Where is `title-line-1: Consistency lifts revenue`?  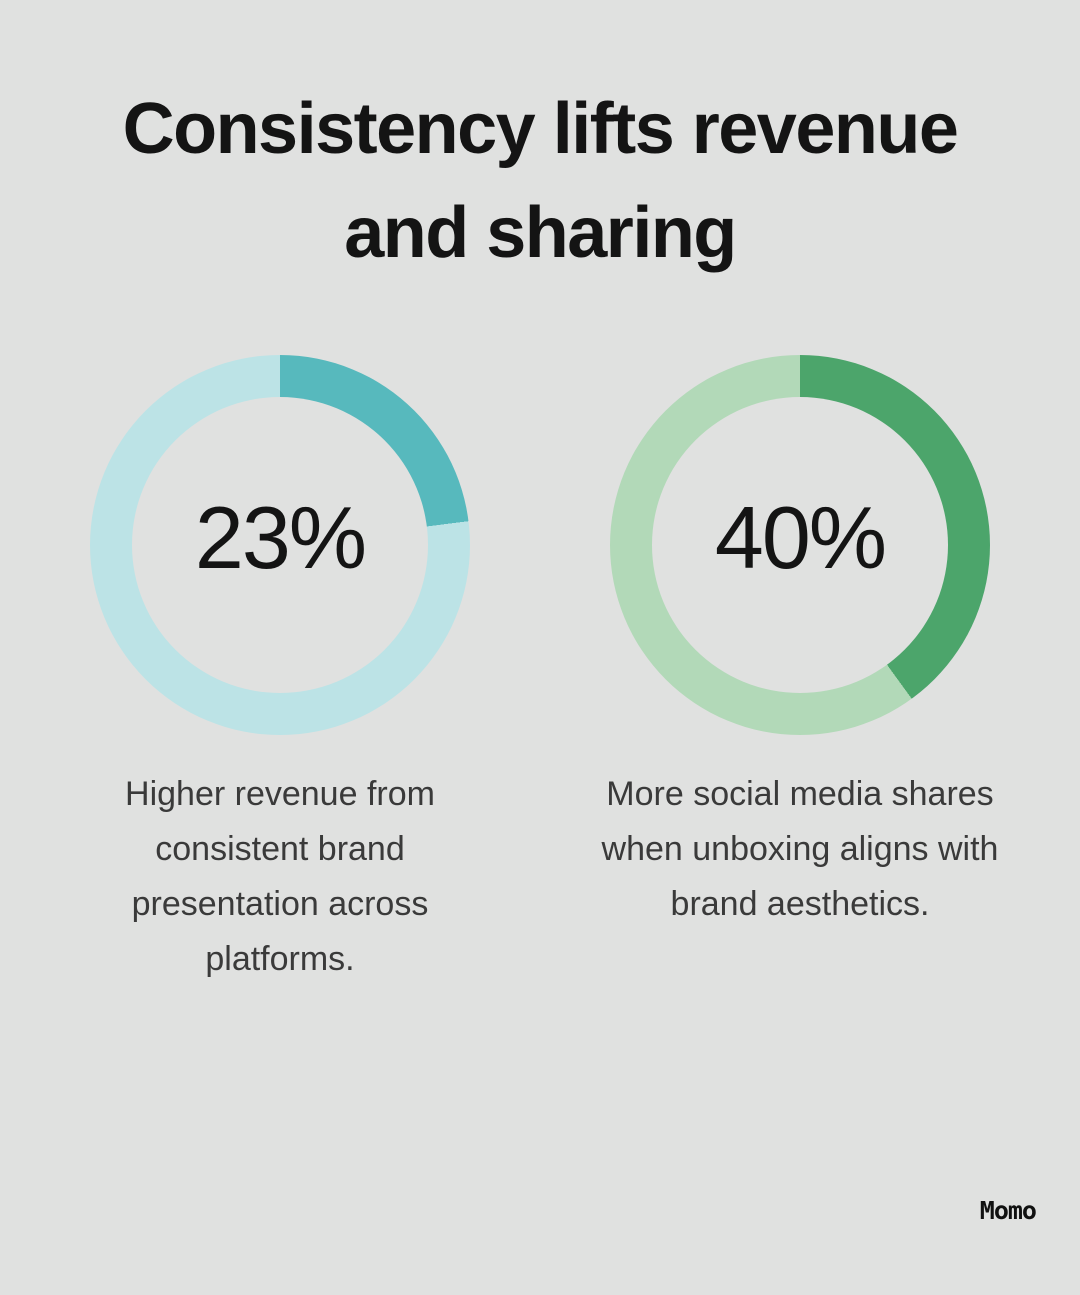
title-line-1: Consistency lifts revenue is located at coordinates (540, 129).